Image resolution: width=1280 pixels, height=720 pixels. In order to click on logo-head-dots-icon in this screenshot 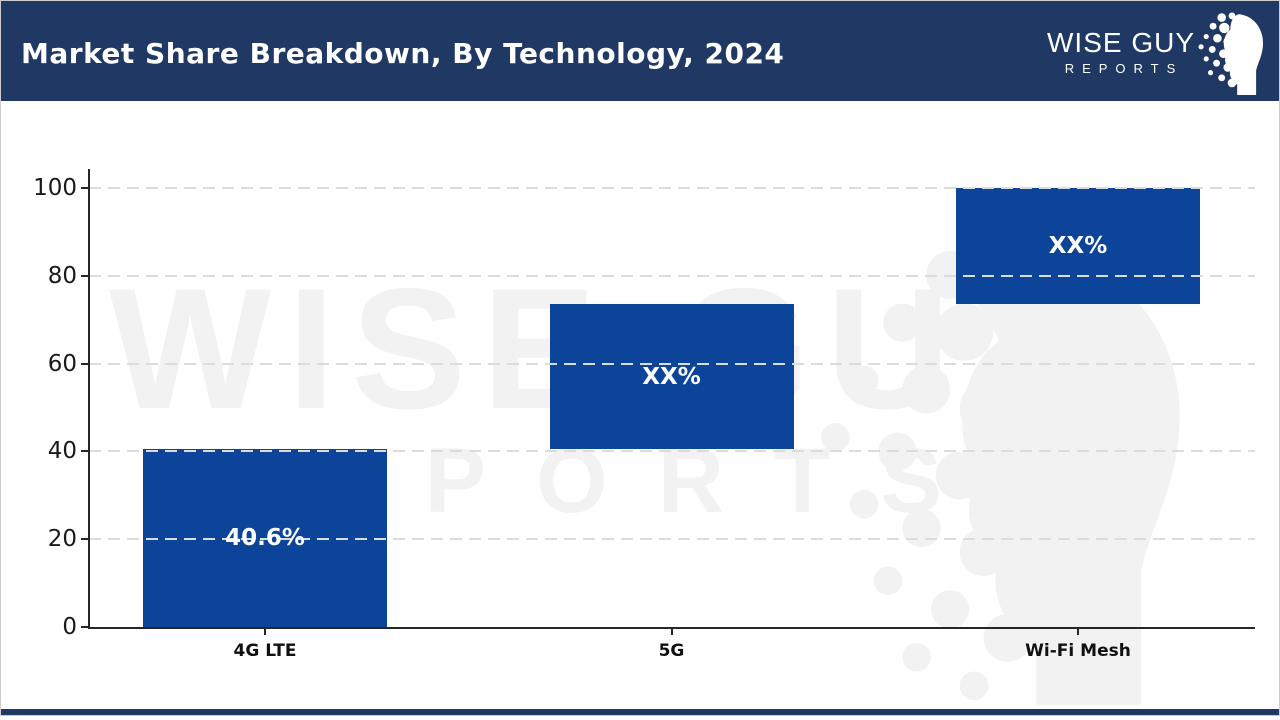, I will do `click(1231, 53)`.